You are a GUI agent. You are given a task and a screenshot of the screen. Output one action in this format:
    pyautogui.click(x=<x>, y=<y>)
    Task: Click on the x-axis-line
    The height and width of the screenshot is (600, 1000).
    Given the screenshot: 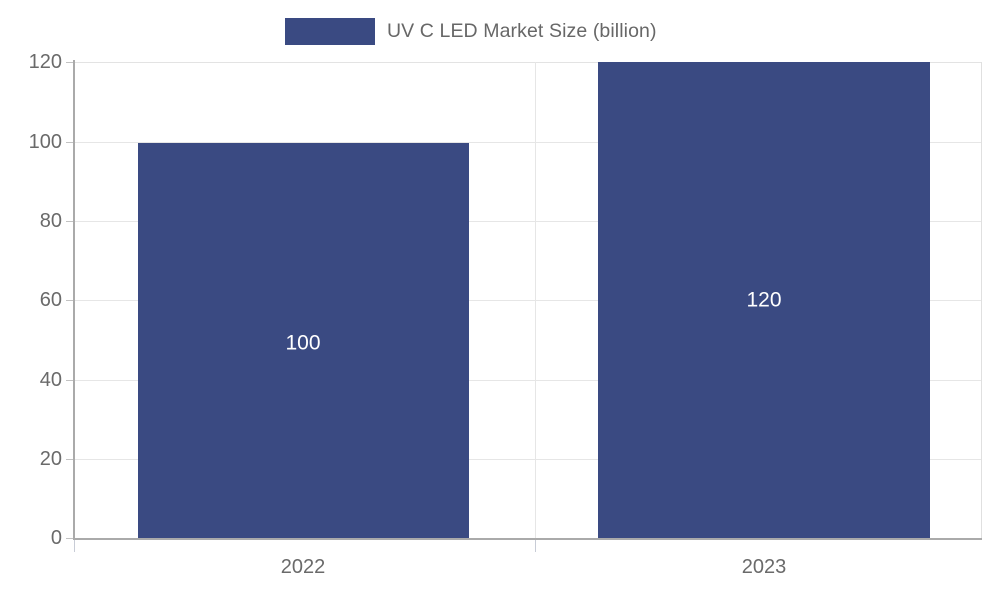 What is the action you would take?
    pyautogui.click(x=528, y=539)
    